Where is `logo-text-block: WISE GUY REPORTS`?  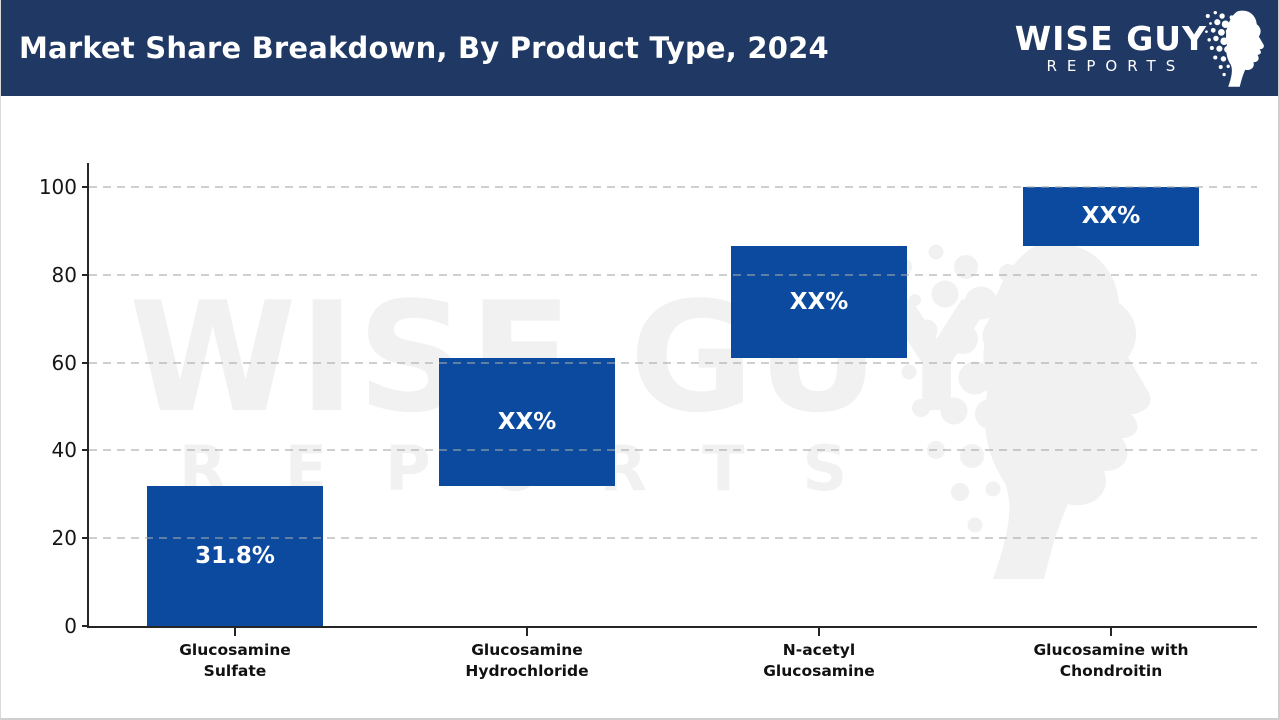
logo-text-block: WISE GUY REPORTS is located at coordinates (1111, 48).